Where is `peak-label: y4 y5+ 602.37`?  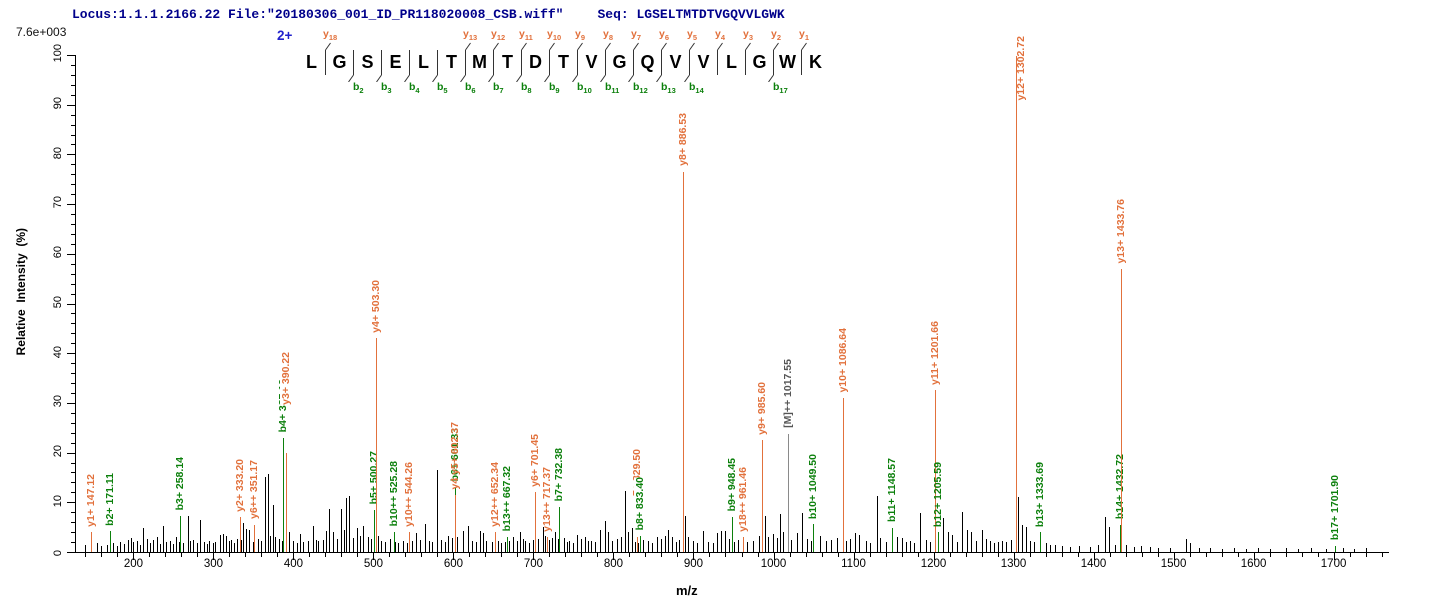 peak-label: y4 y5+ 602.37 is located at coordinates (455, 455).